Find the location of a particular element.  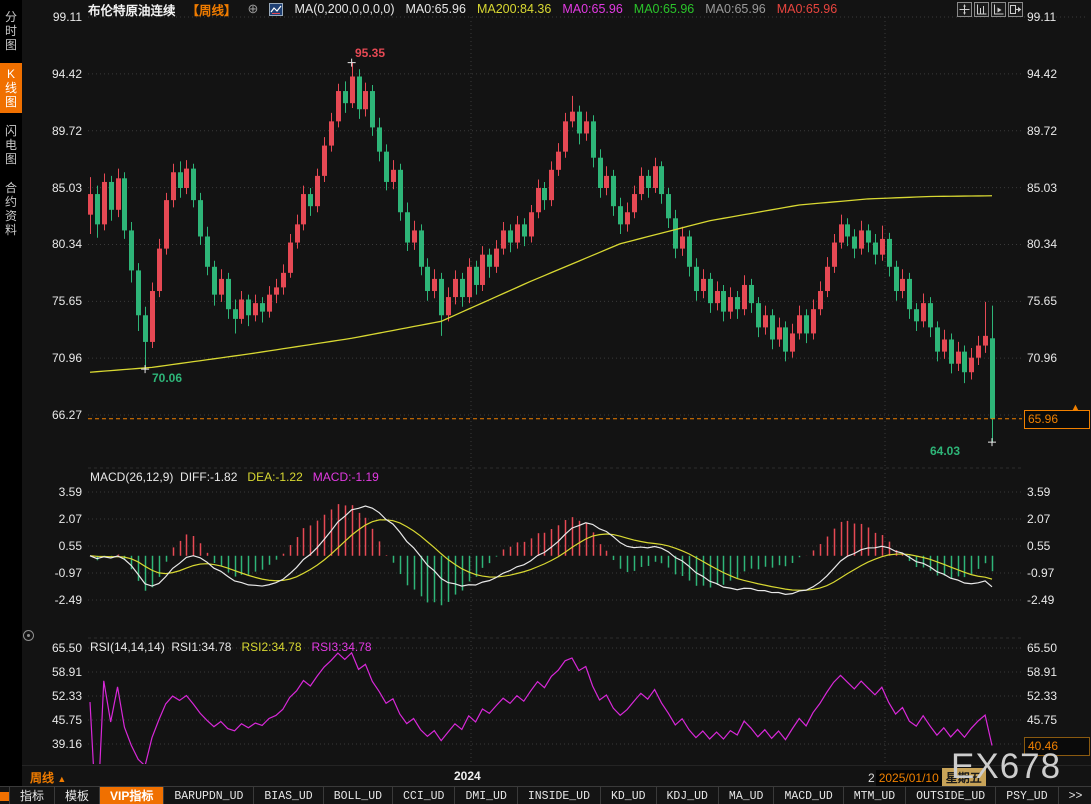

playback-icon is located at coordinates (998, 9).